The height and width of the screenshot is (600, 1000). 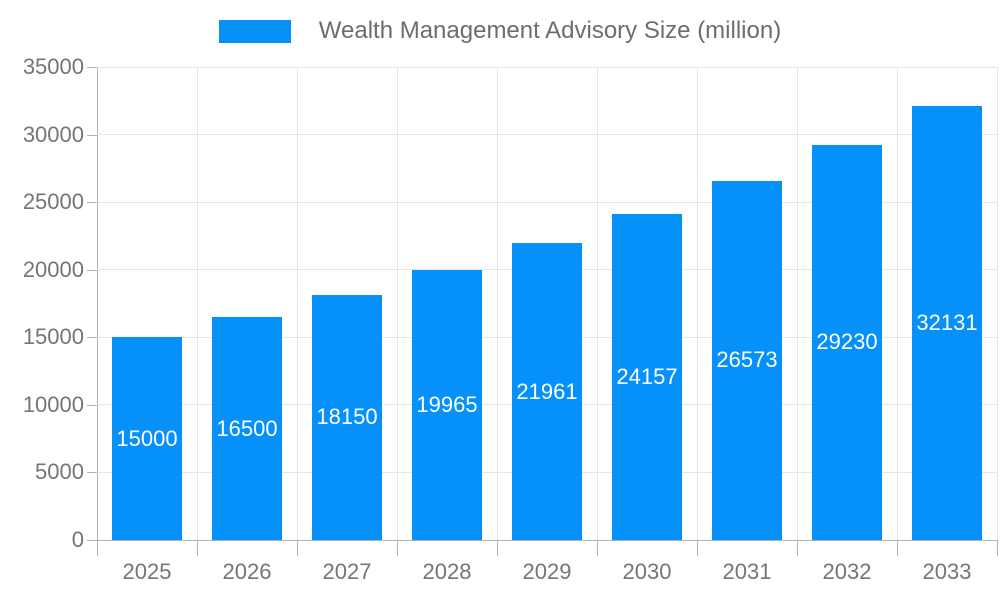 What do you see at coordinates (53, 66) in the screenshot?
I see `y-tick-label: 35000` at bounding box center [53, 66].